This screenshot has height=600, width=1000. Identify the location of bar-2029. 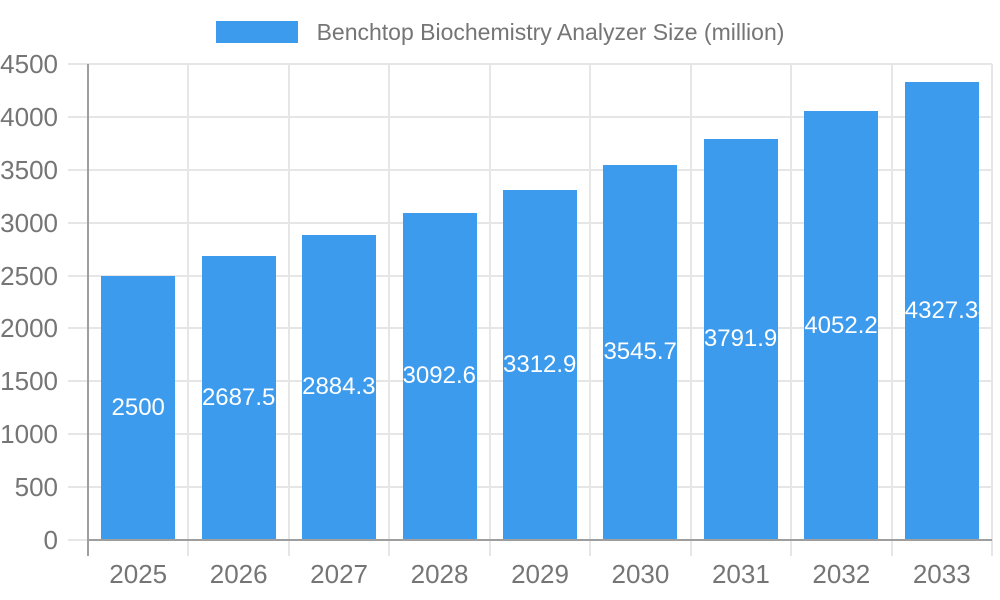
(540, 364).